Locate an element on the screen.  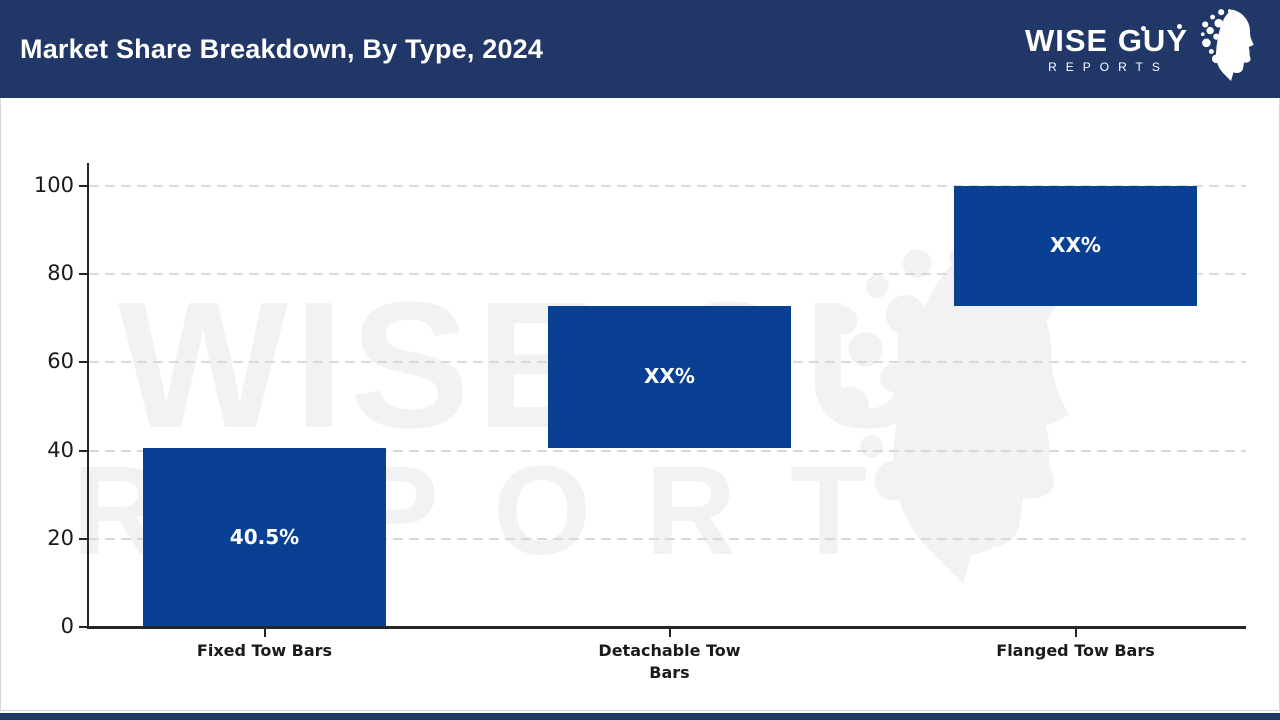
wise-guy-reports-logo: WISE GUY REPORTS is located at coordinates (1147, 49).